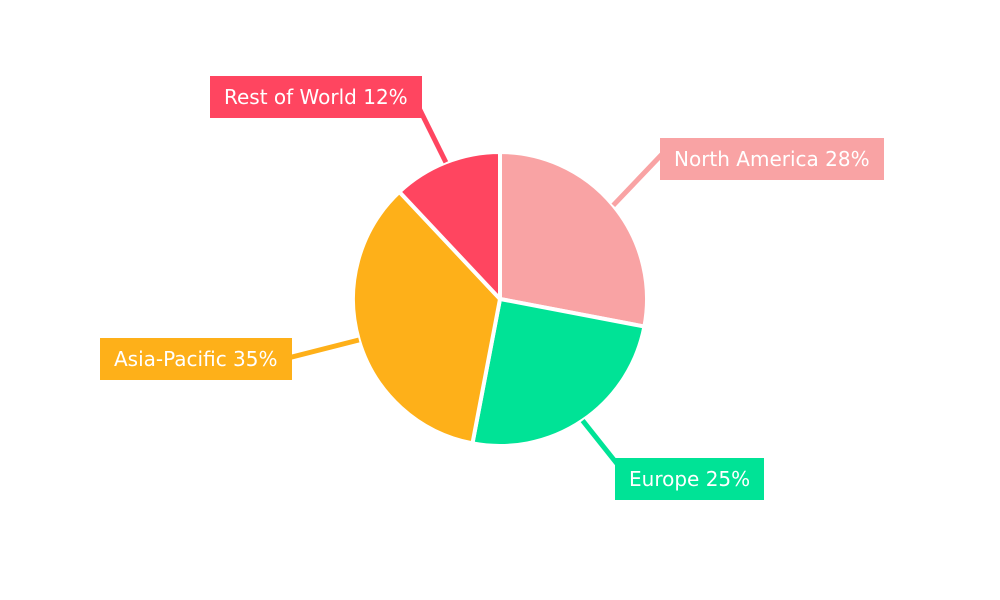 Image resolution: width=1000 pixels, height=600 pixels. What do you see at coordinates (558, 372) in the screenshot?
I see `pie-slice-europe` at bounding box center [558, 372].